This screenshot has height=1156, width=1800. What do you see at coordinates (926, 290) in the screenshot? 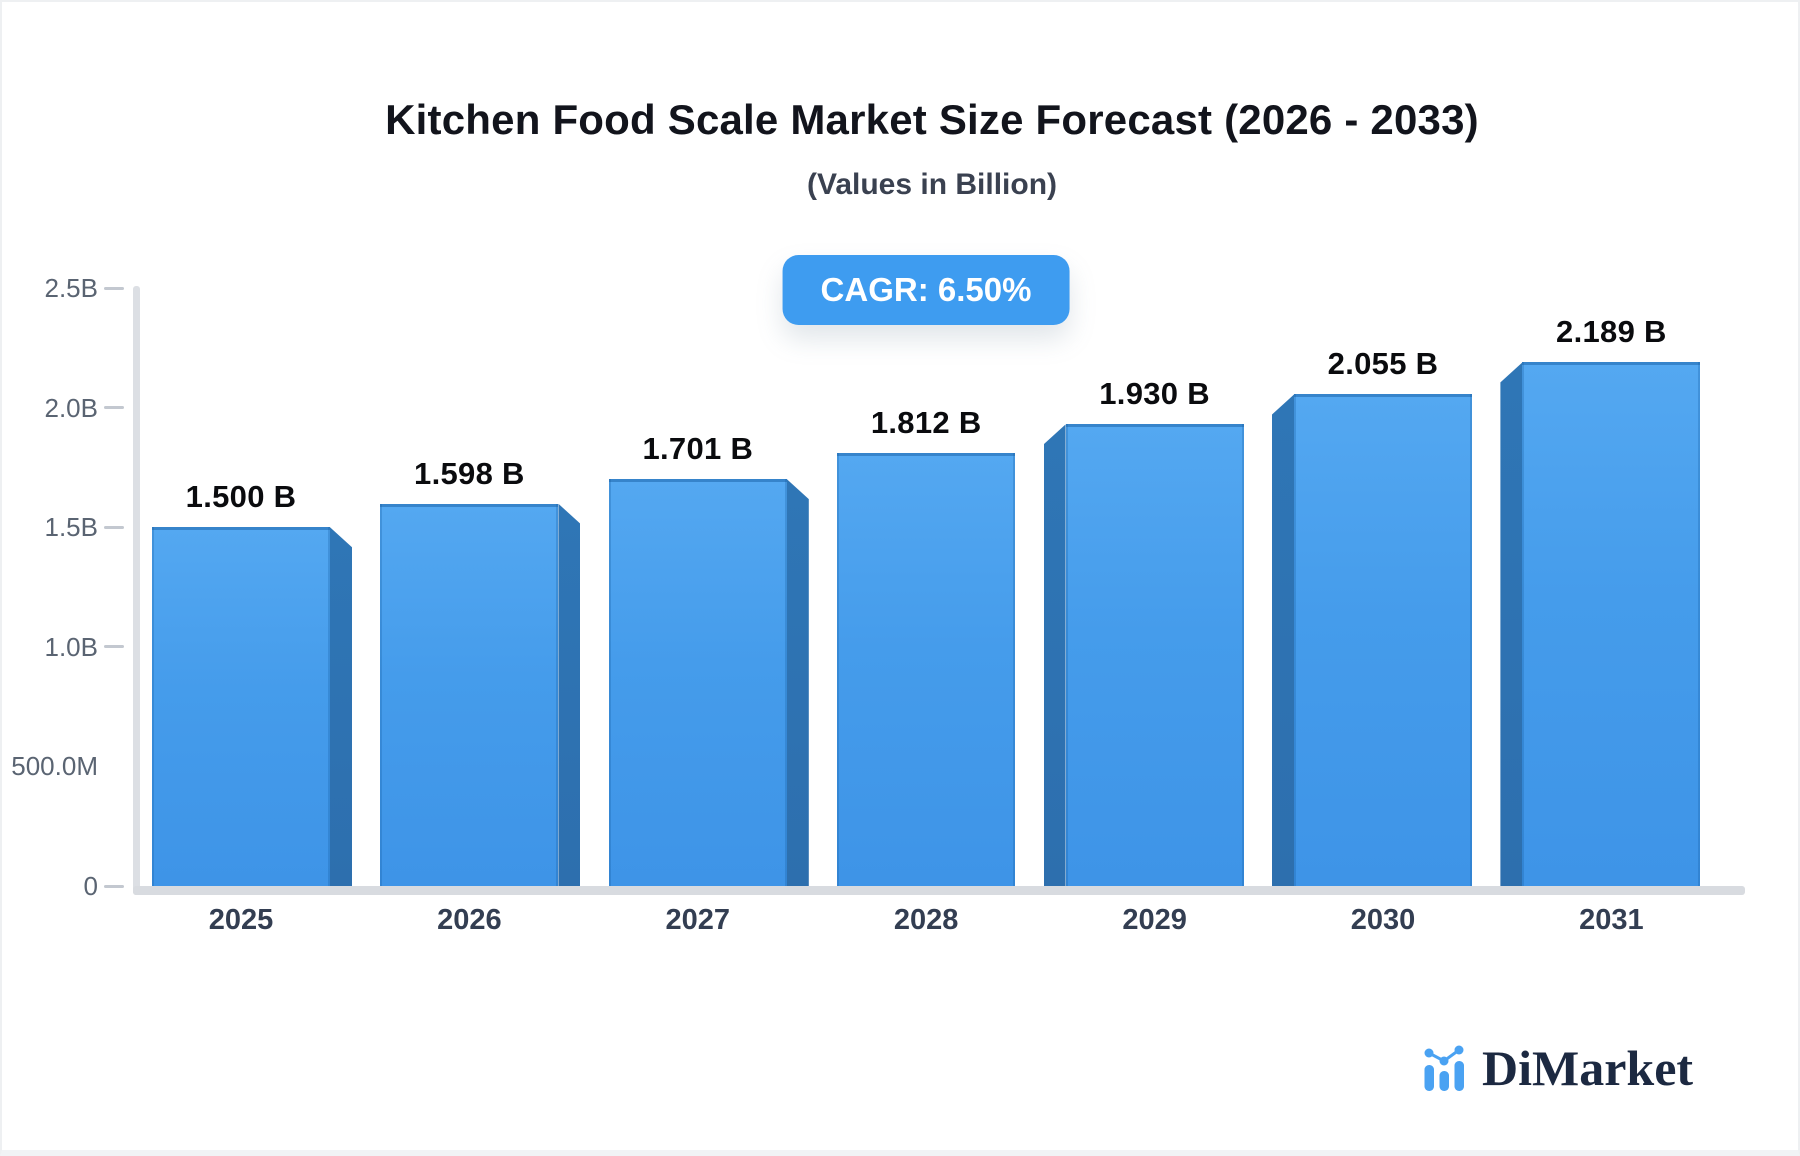
I see `cagr-badge: CAGR: 6.50%` at bounding box center [926, 290].